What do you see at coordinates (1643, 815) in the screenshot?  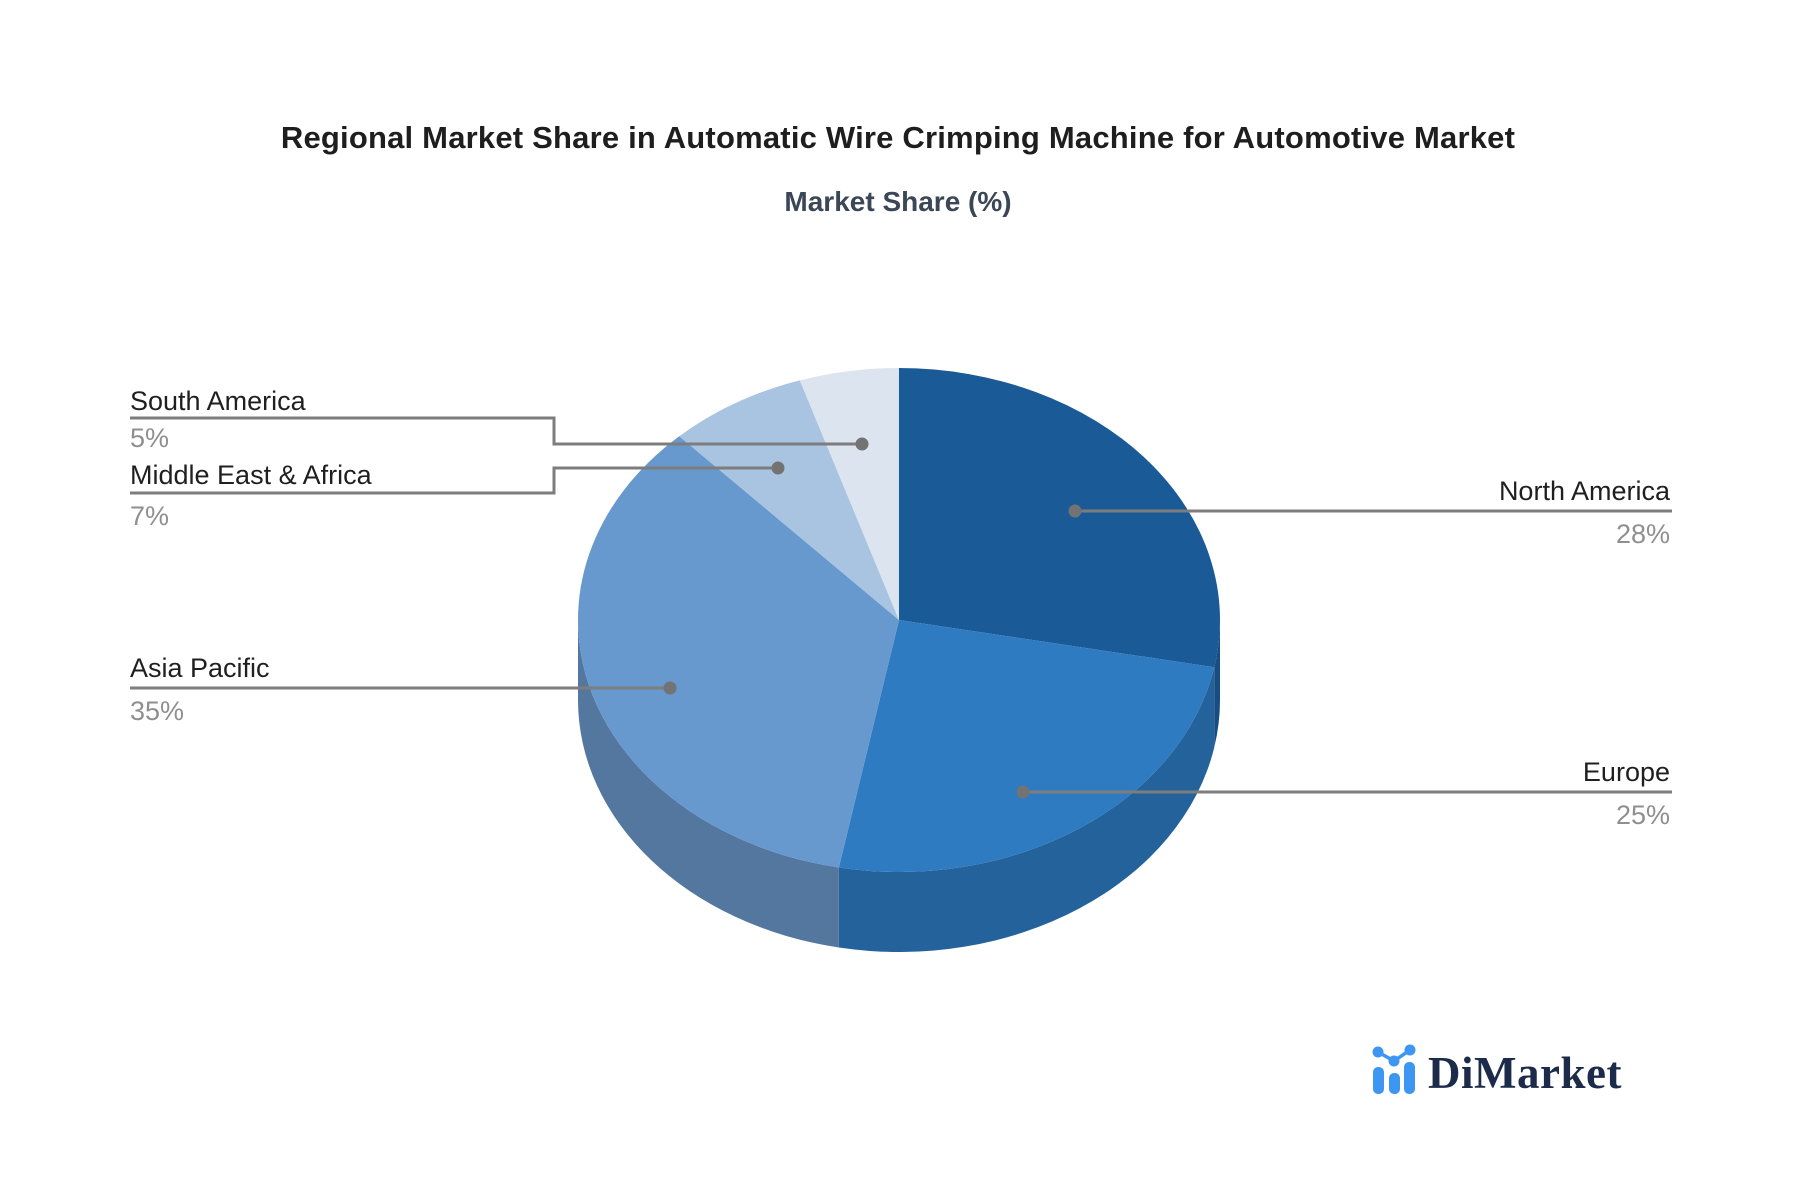 I see `slice-value-europe: 25%` at bounding box center [1643, 815].